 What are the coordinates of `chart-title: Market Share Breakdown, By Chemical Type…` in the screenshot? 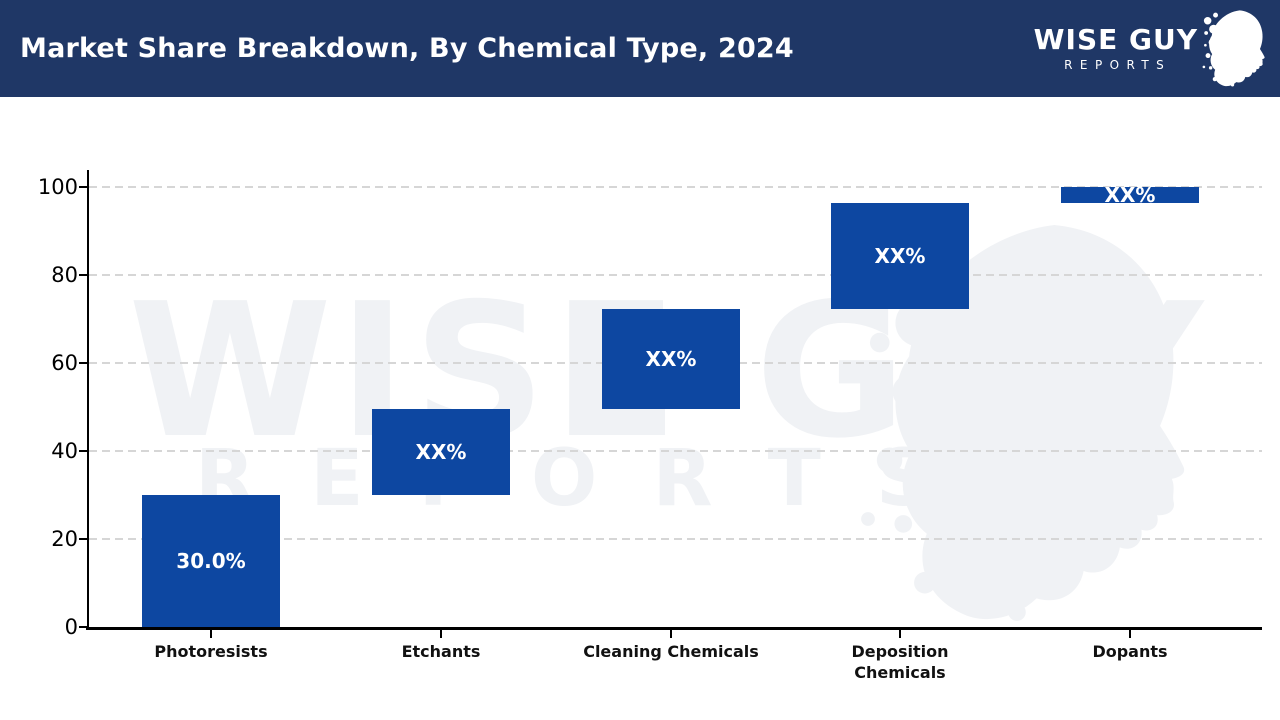 It's located at (407, 48).